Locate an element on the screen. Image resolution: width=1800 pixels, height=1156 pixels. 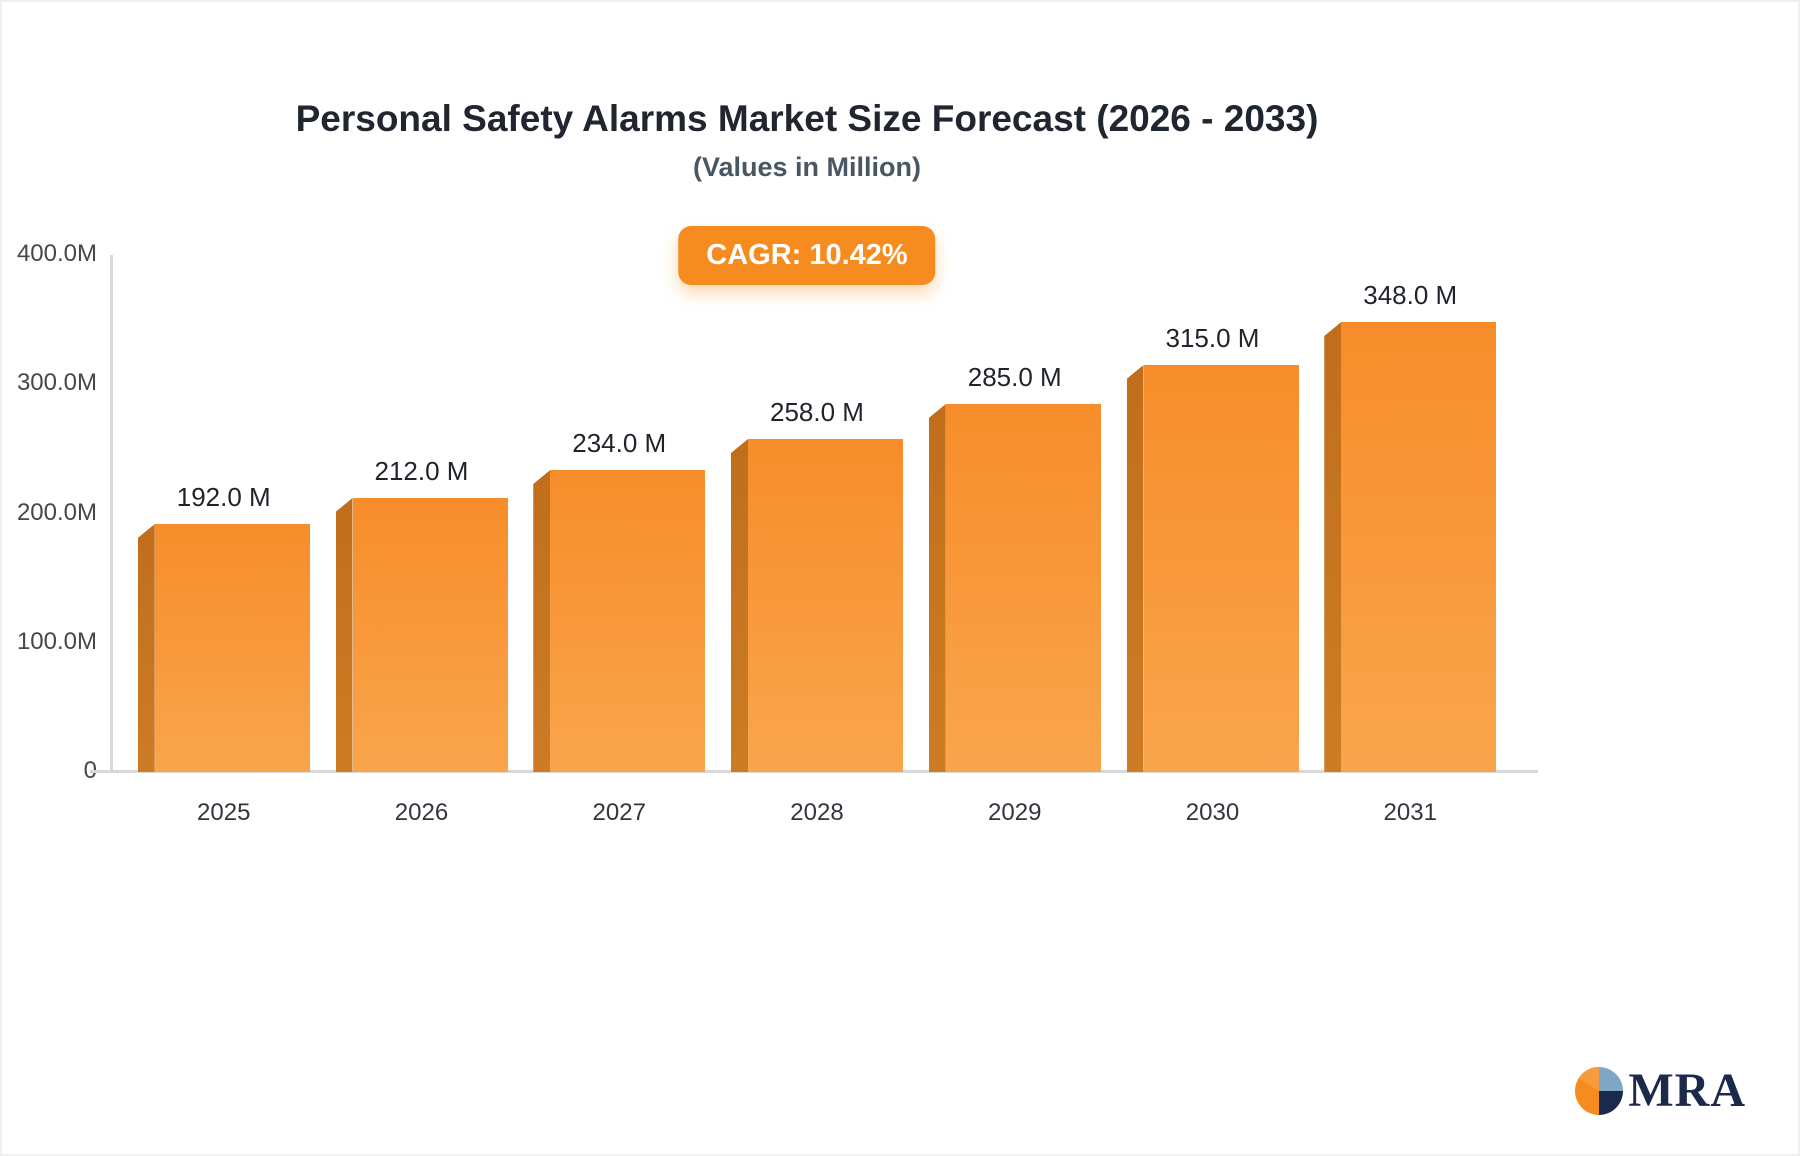
bar: 212.0 M is located at coordinates (421, 614).